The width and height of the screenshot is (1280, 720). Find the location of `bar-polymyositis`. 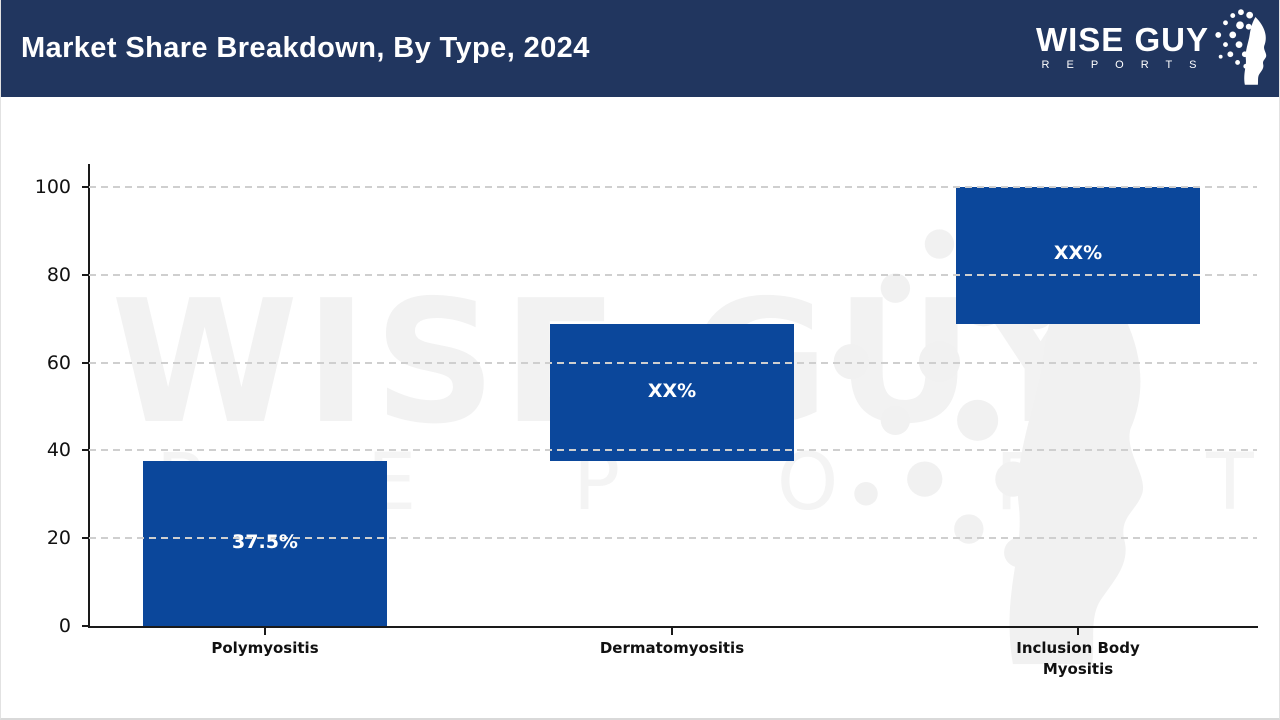

bar-polymyositis is located at coordinates (265, 543).